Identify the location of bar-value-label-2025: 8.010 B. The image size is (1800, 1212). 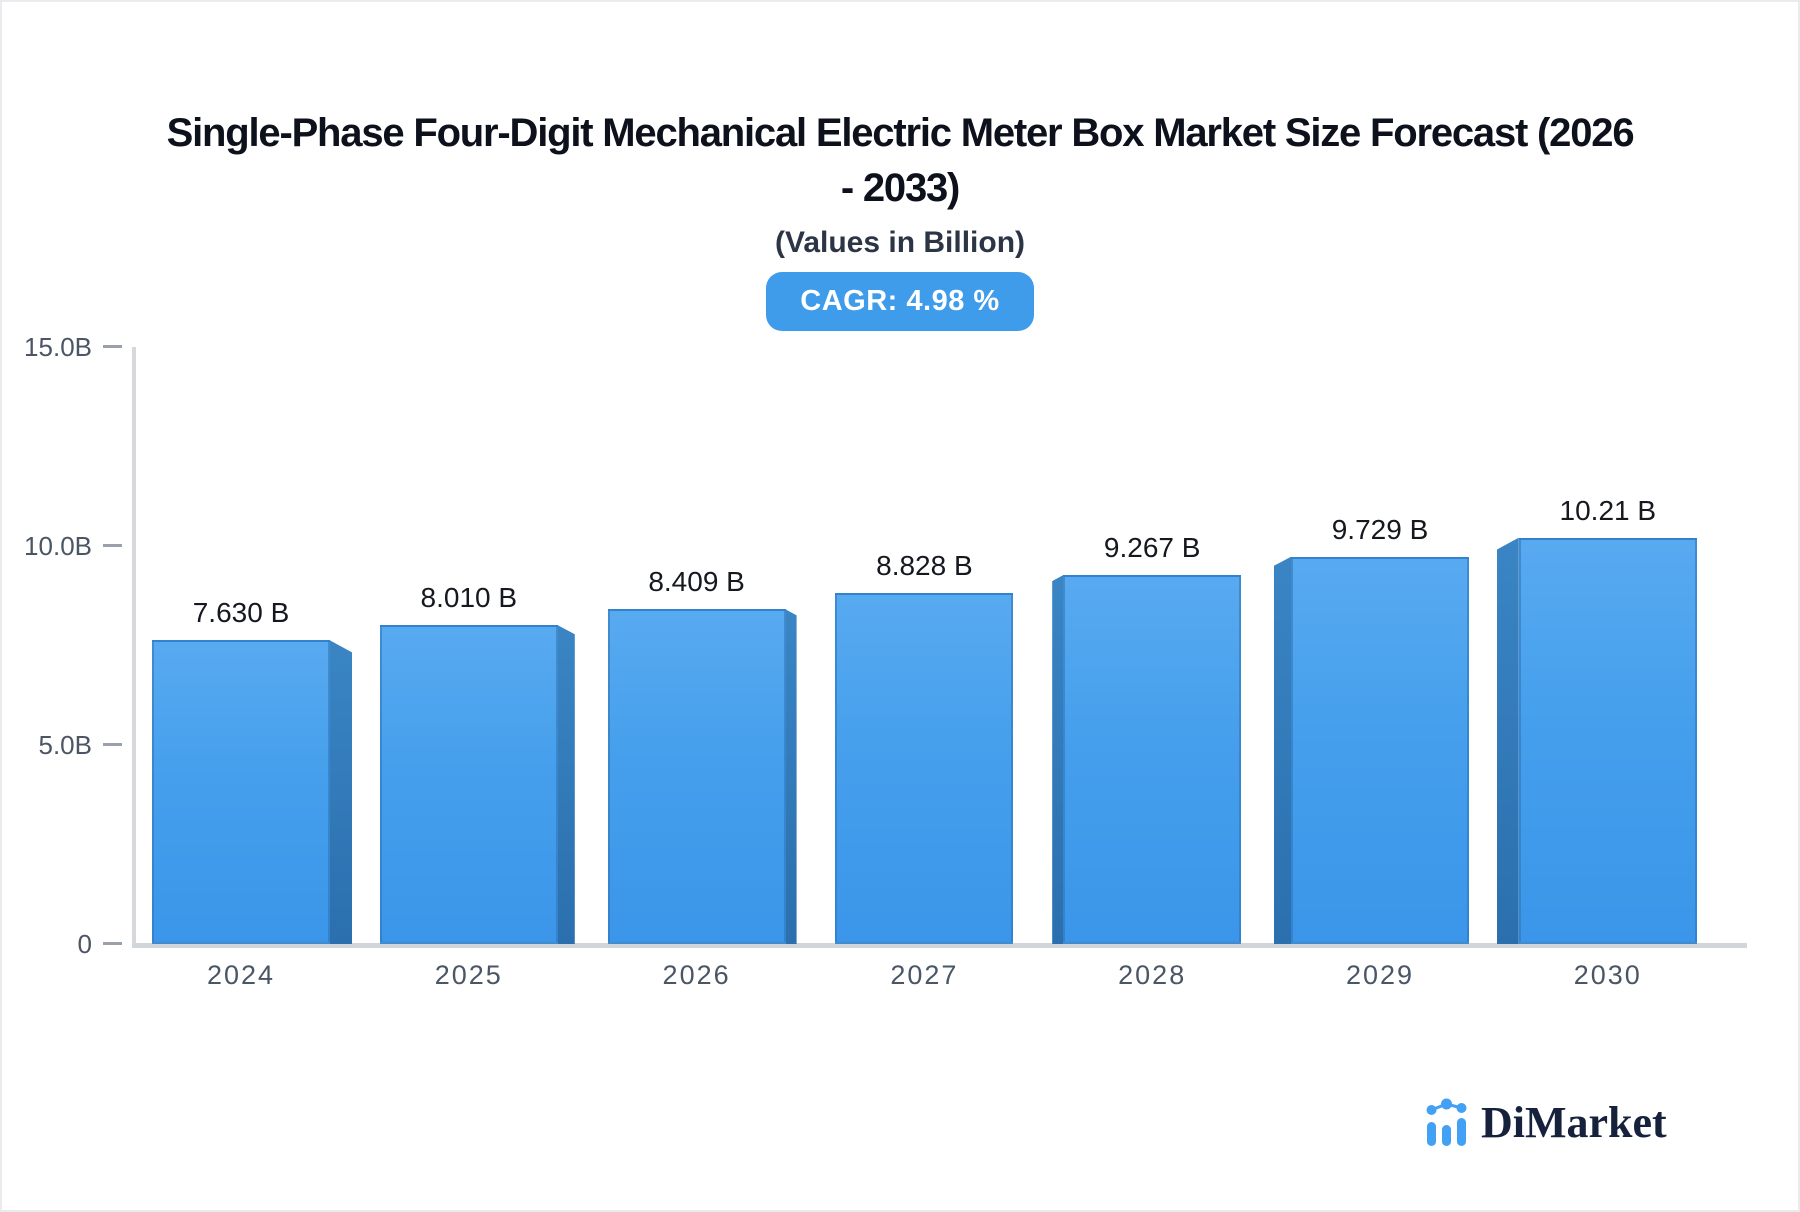
(469, 598).